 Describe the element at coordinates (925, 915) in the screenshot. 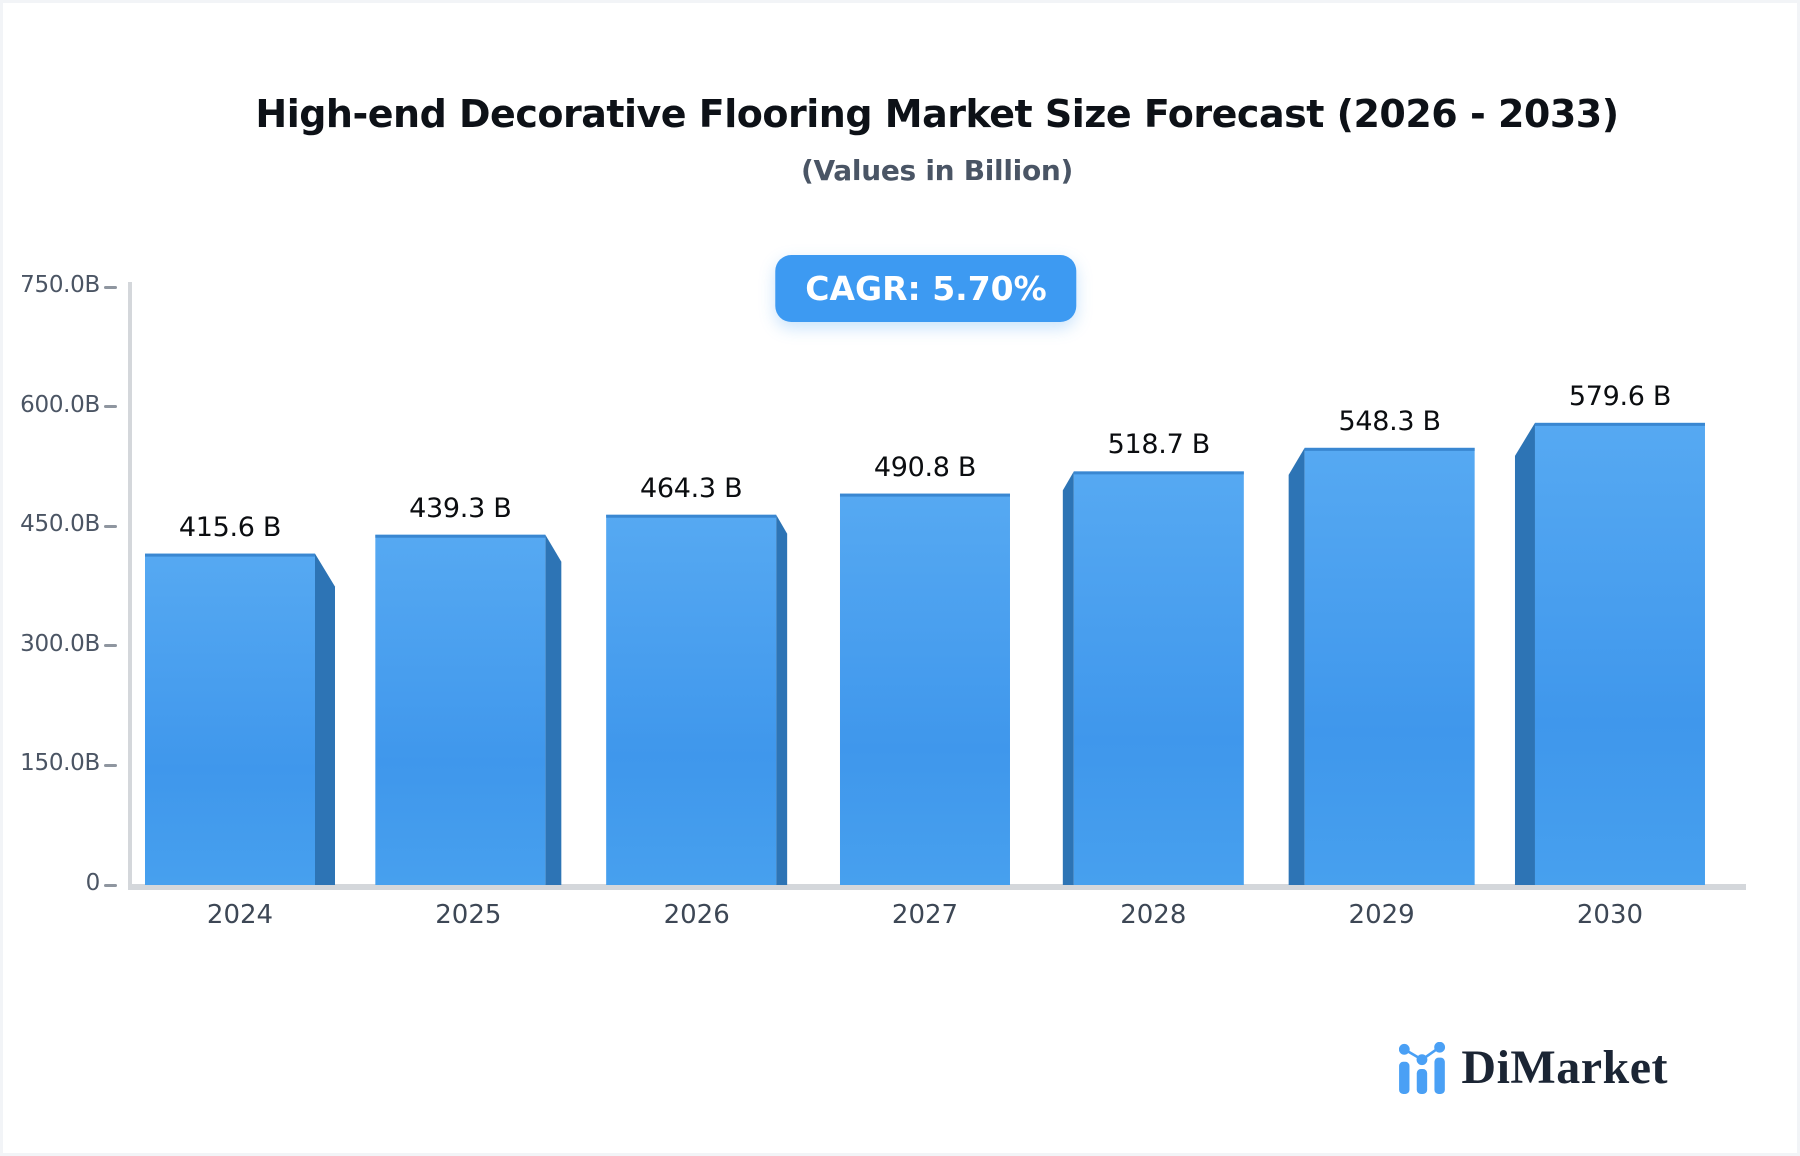

I see `x-axis-label-2027: 2027` at that location.